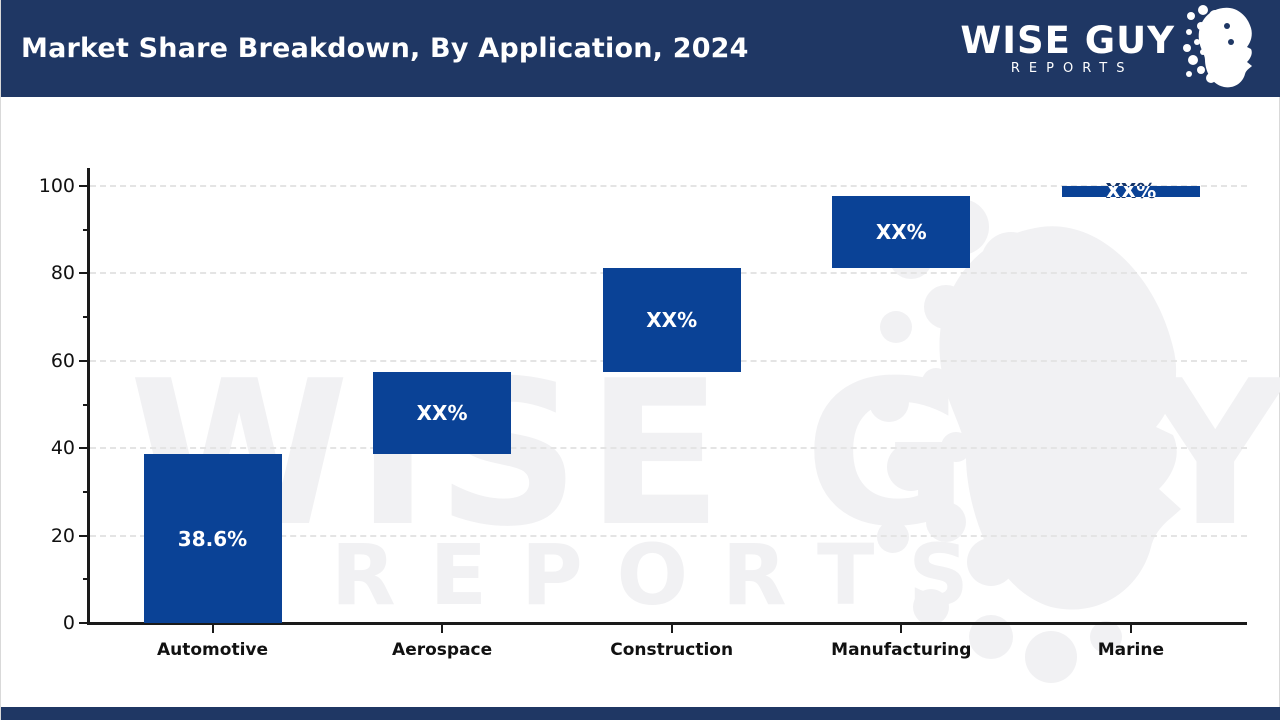 This screenshot has height=720, width=1280. I want to click on bar-construction: XX%XX%, so click(671, 320).